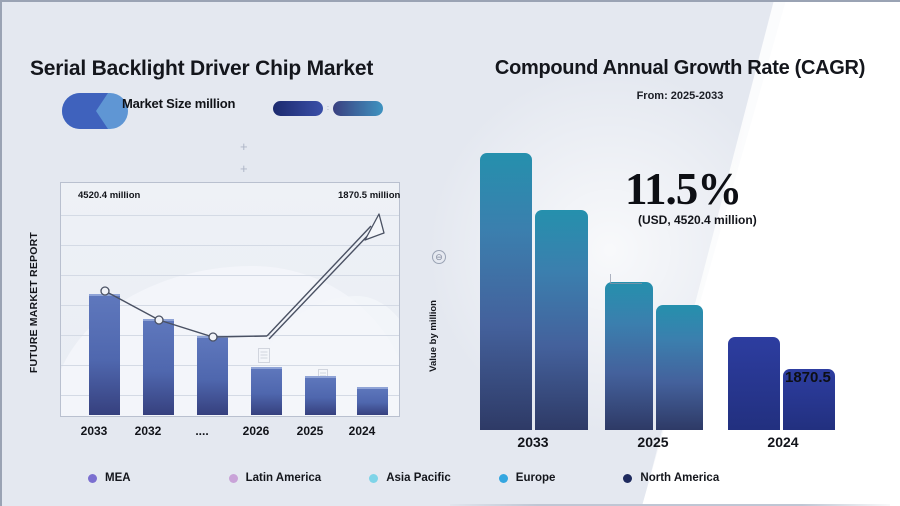 This screenshot has width=900, height=506. Describe the element at coordinates (418, 478) in the screenshot. I see `legend-label-asia-pacific: Asia Pacific` at that location.